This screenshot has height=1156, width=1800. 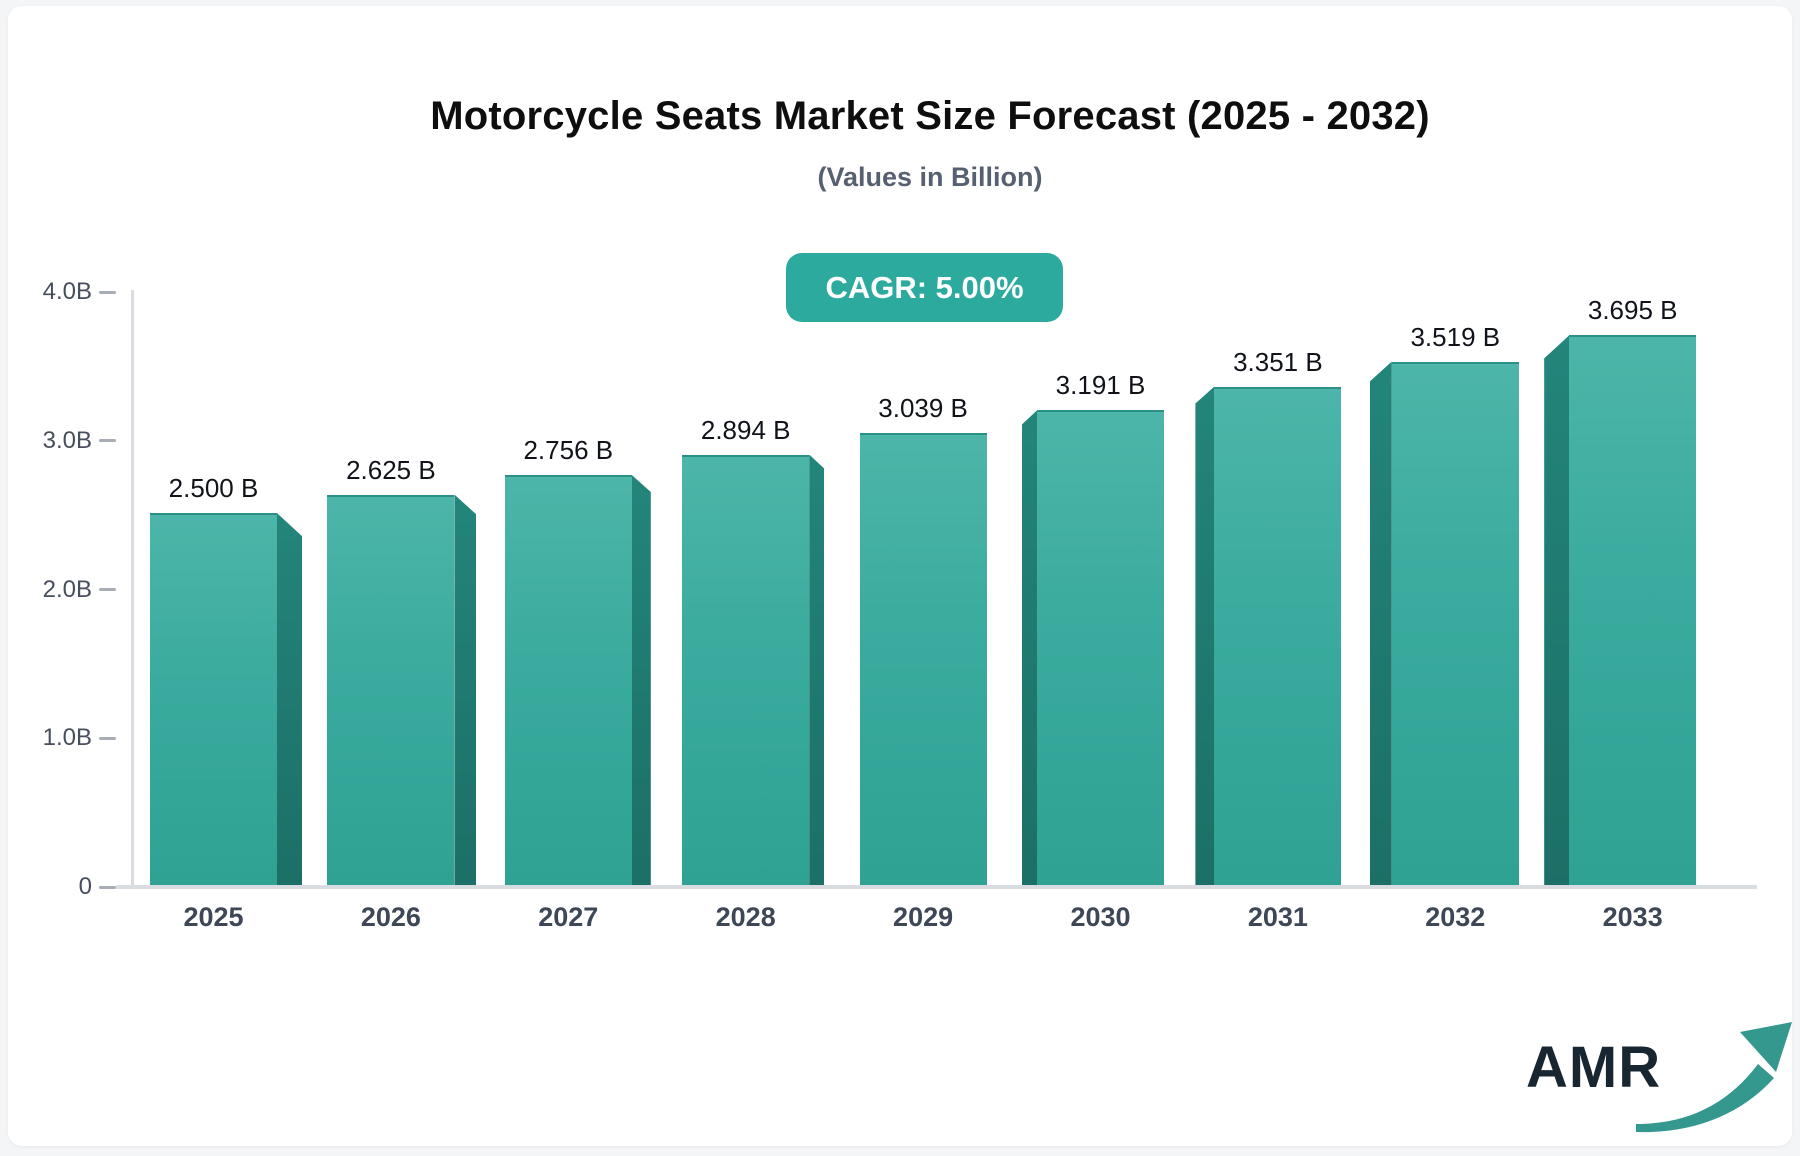 What do you see at coordinates (745, 429) in the screenshot?
I see `bar-value-label-2028: 2.894 B` at bounding box center [745, 429].